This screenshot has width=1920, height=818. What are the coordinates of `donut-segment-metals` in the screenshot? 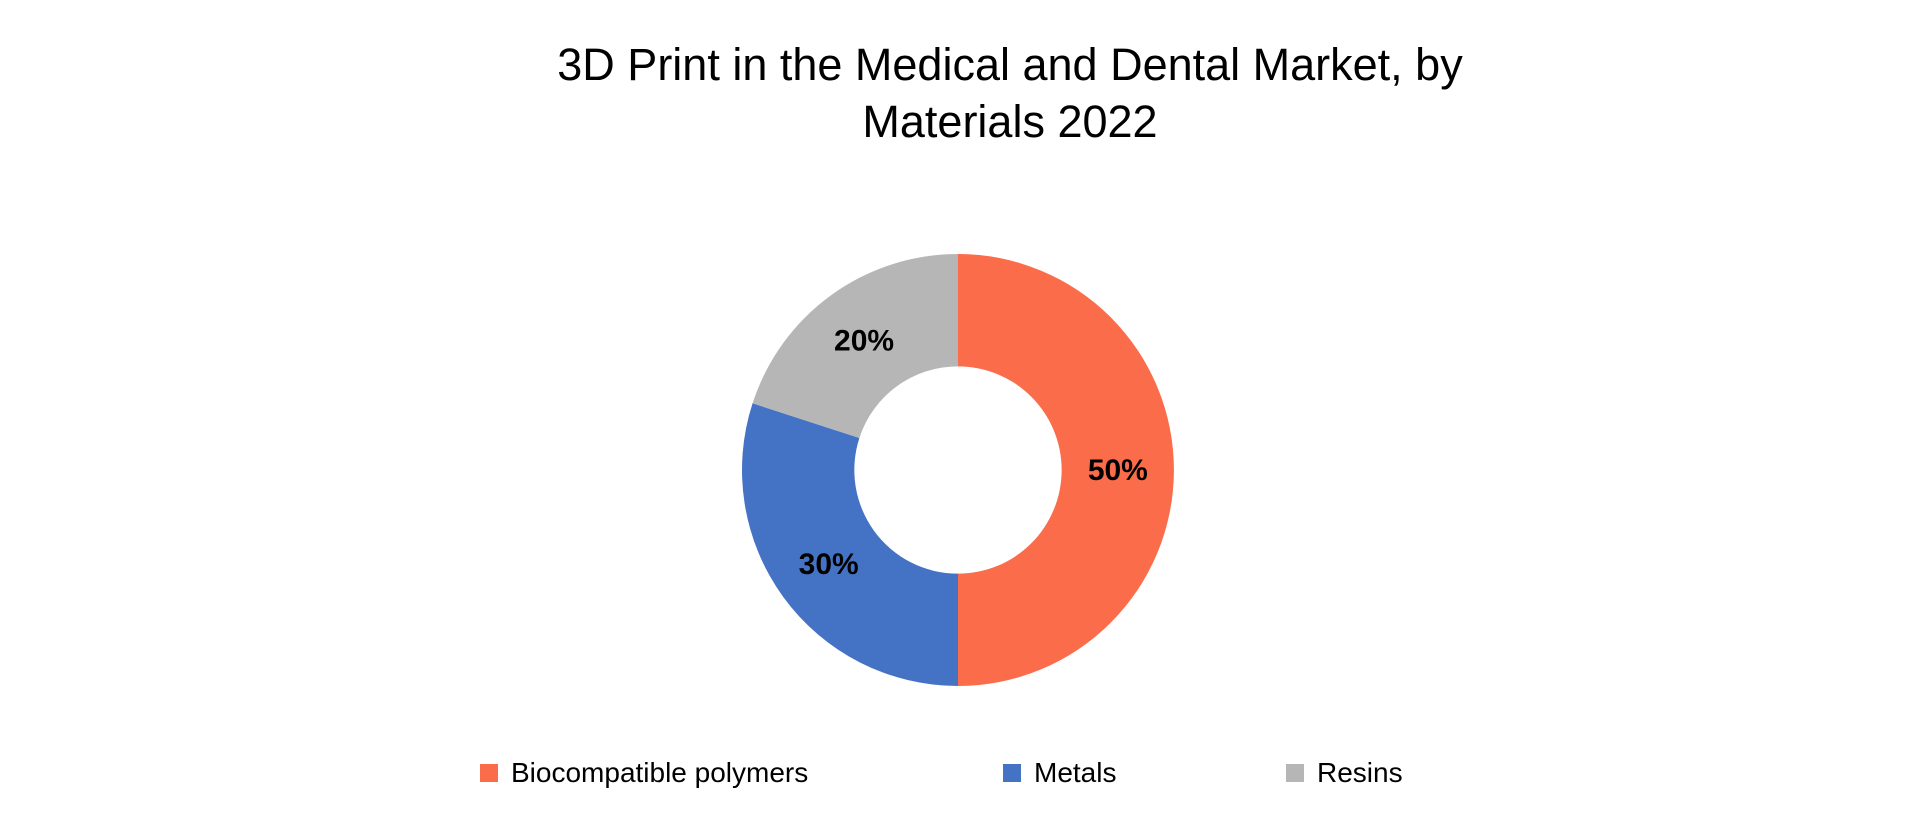 It's located at (850, 544).